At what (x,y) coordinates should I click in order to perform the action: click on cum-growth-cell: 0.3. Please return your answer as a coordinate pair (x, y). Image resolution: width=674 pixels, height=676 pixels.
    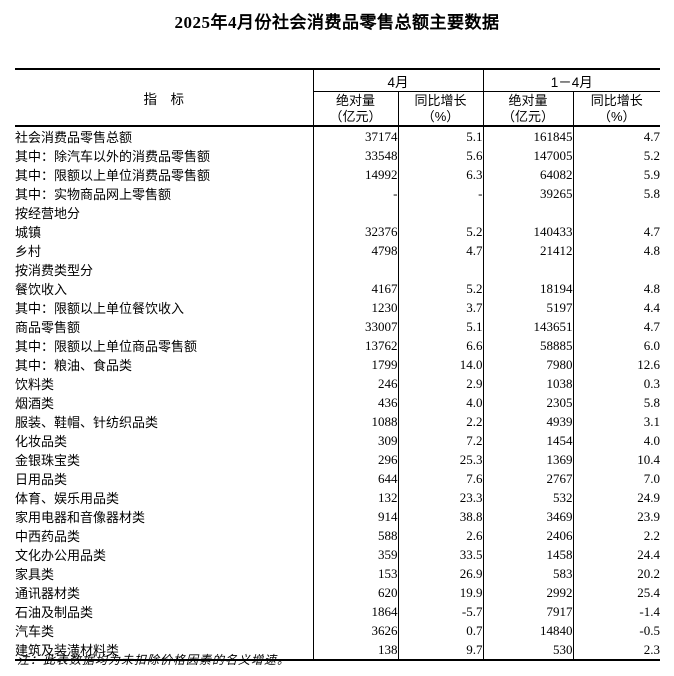
    Looking at the image, I should click on (616, 383).